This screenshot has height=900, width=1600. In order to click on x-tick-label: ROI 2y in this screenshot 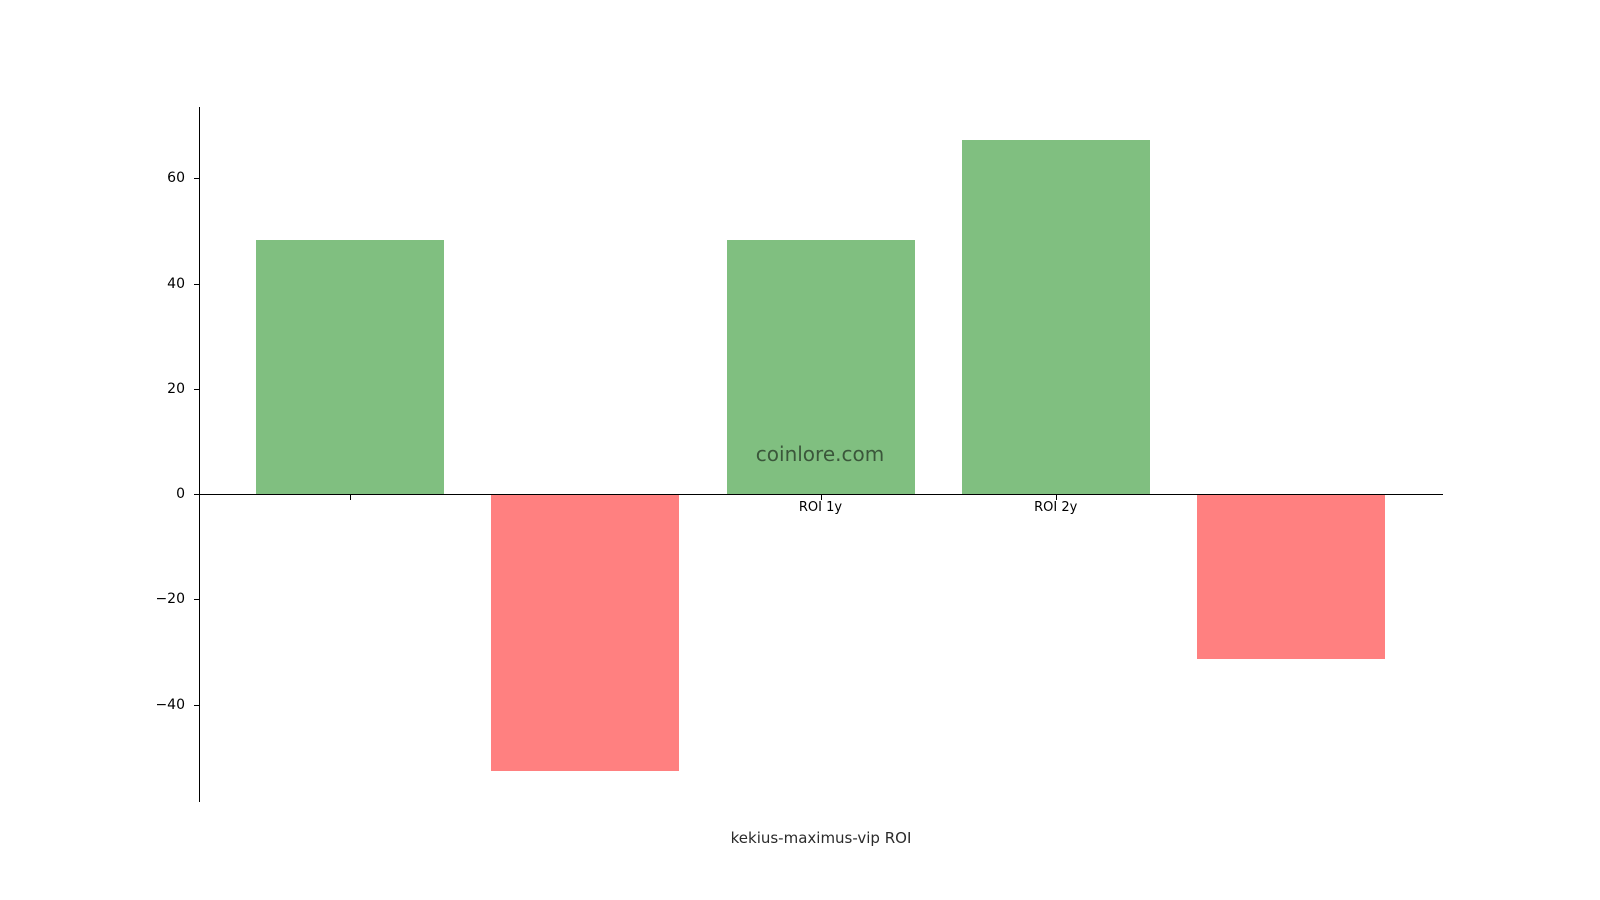, I will do `click(1056, 507)`.